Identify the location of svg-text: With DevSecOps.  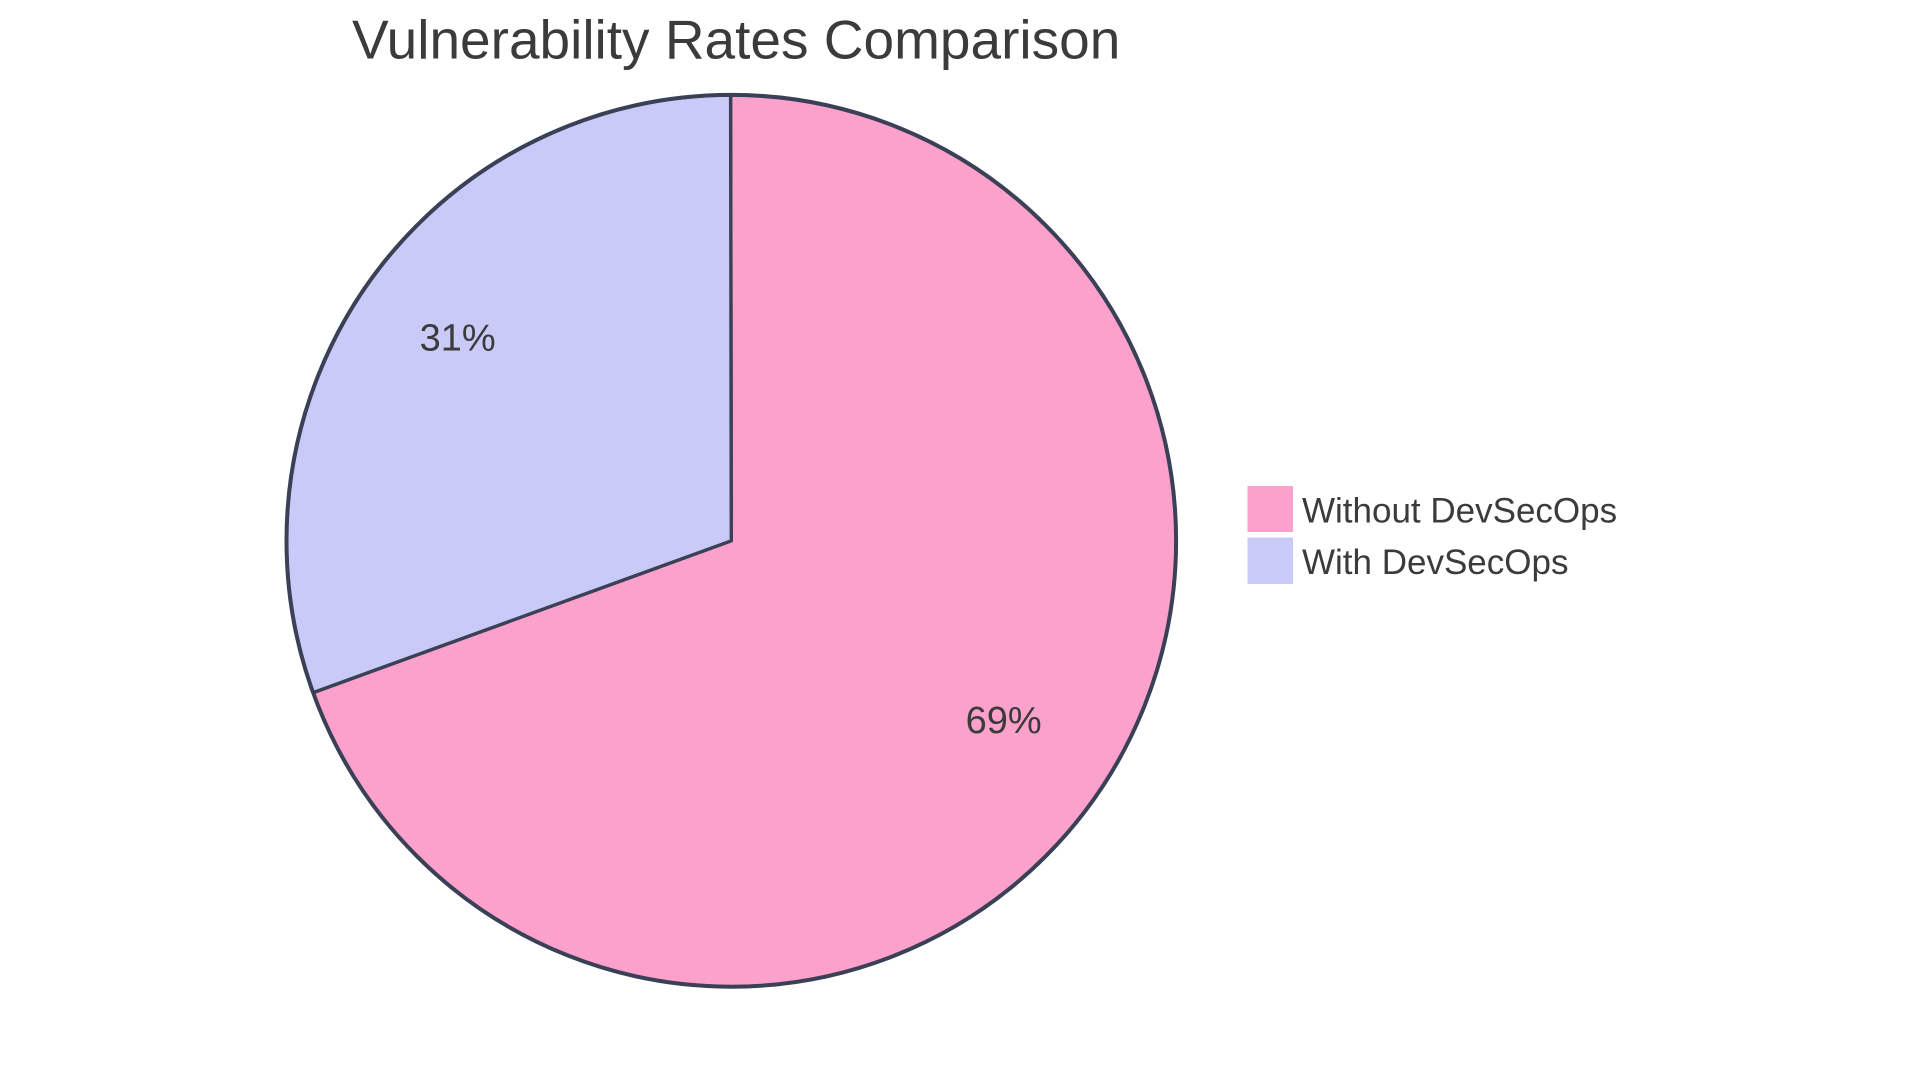
(1435, 562).